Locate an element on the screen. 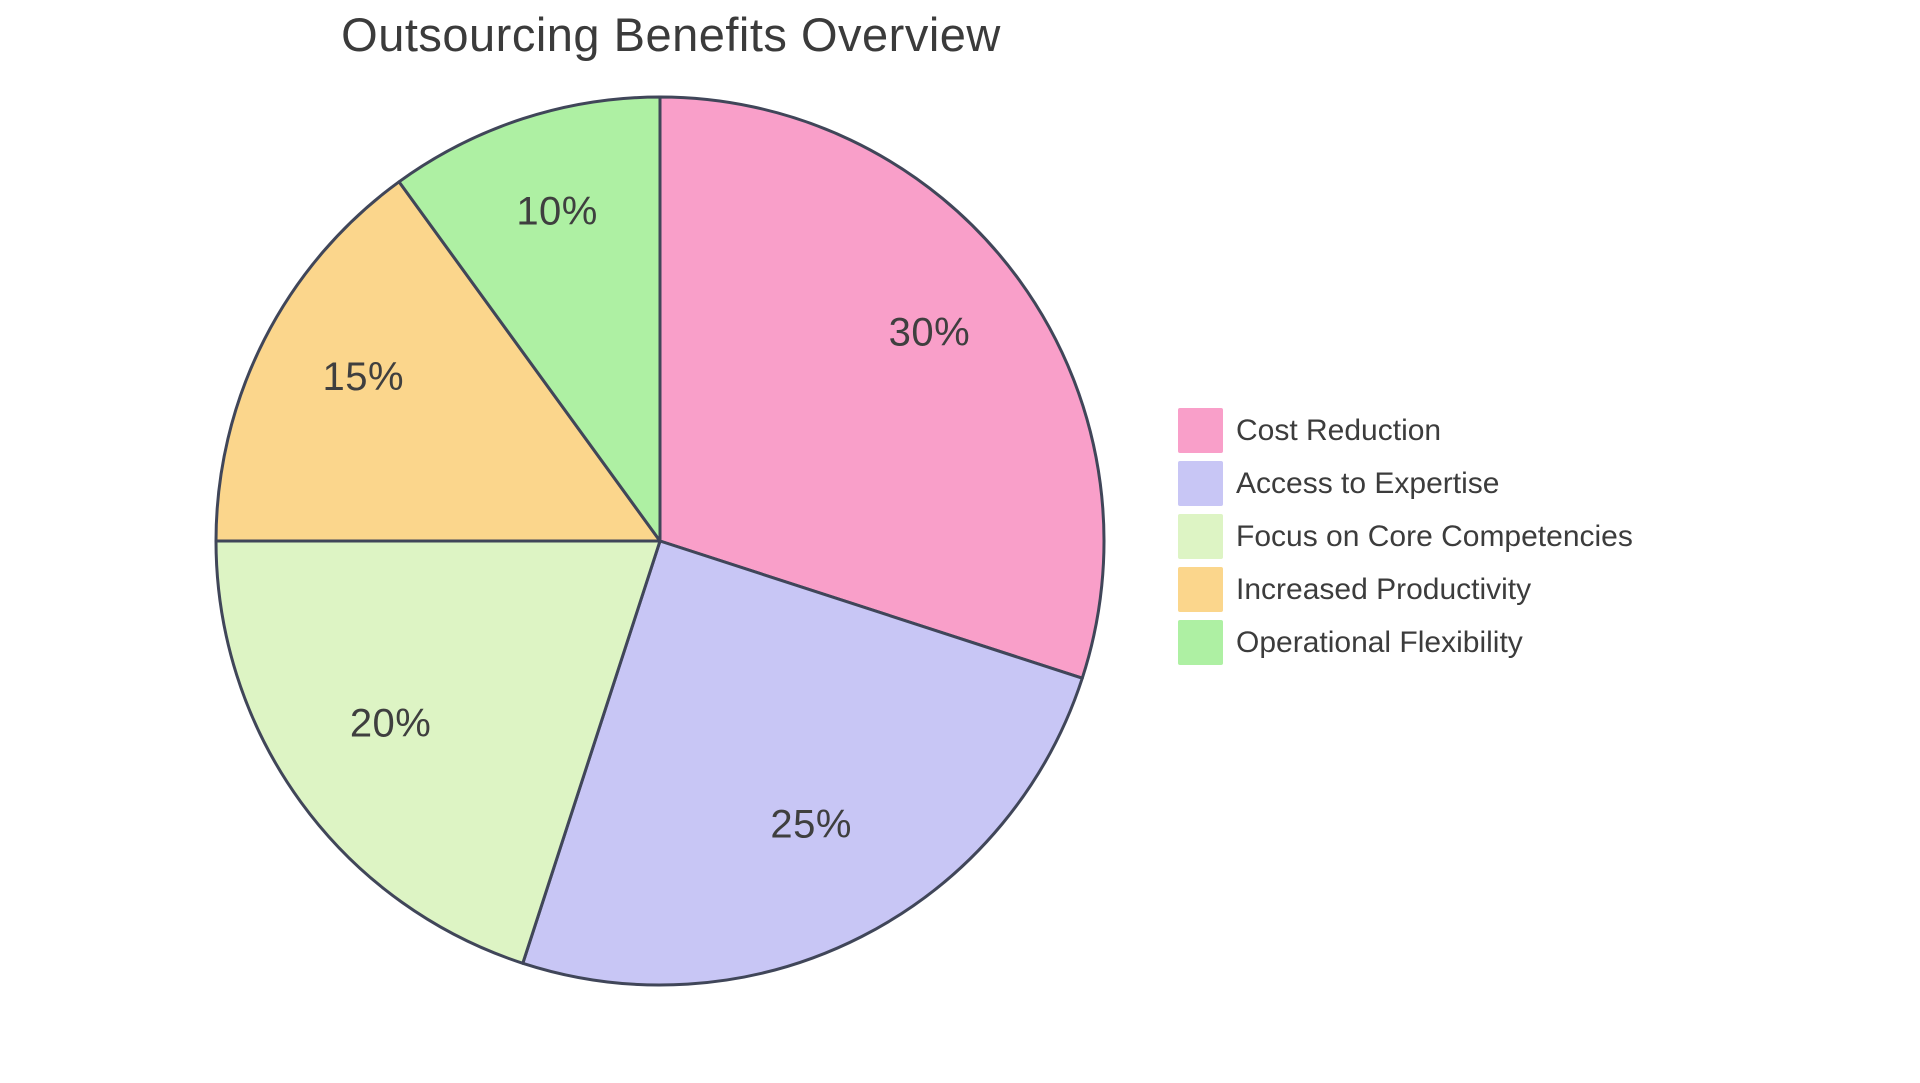 The height and width of the screenshot is (1083, 1920). legend-label: Increased Productivity is located at coordinates (1384, 589).